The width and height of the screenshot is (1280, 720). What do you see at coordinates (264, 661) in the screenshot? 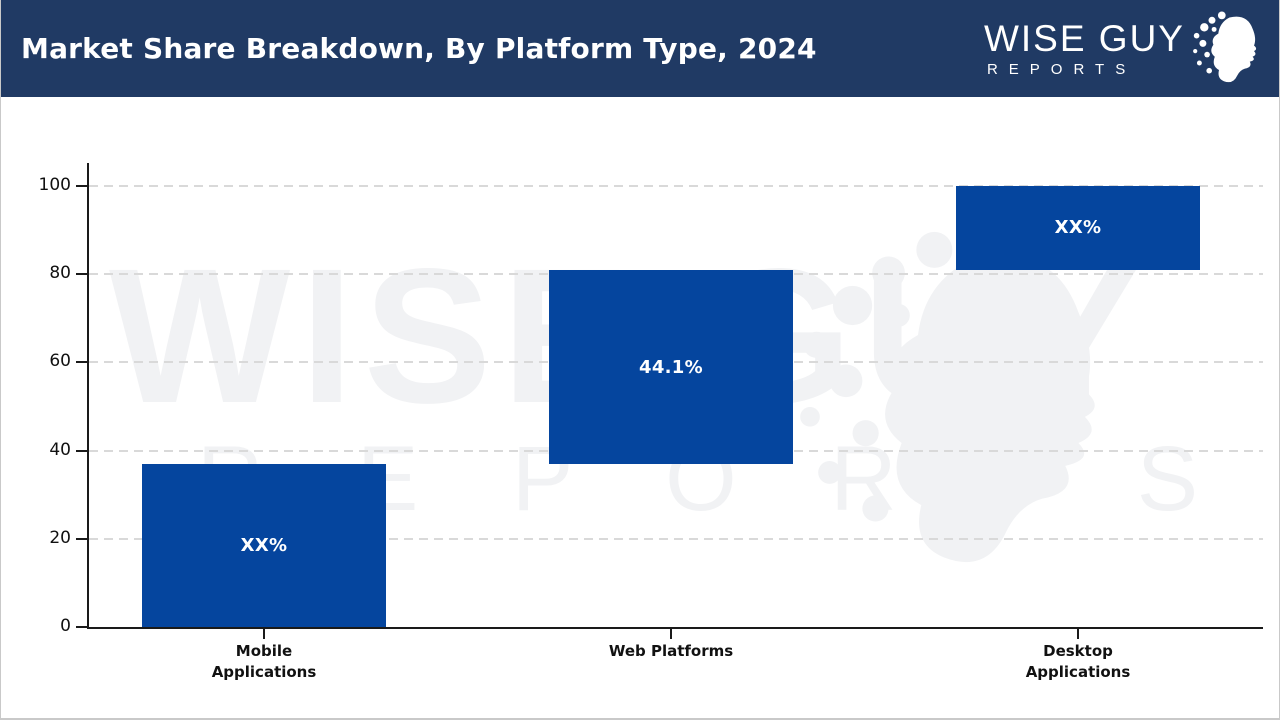
I see `x-tick-label: Mobile Applications` at bounding box center [264, 661].